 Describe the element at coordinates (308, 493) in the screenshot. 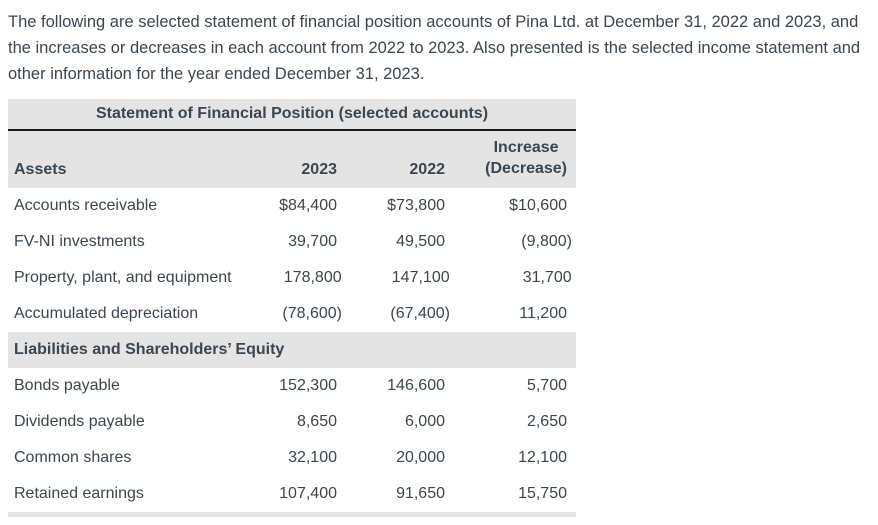

I see `value-2023-cell: 107,400` at that location.